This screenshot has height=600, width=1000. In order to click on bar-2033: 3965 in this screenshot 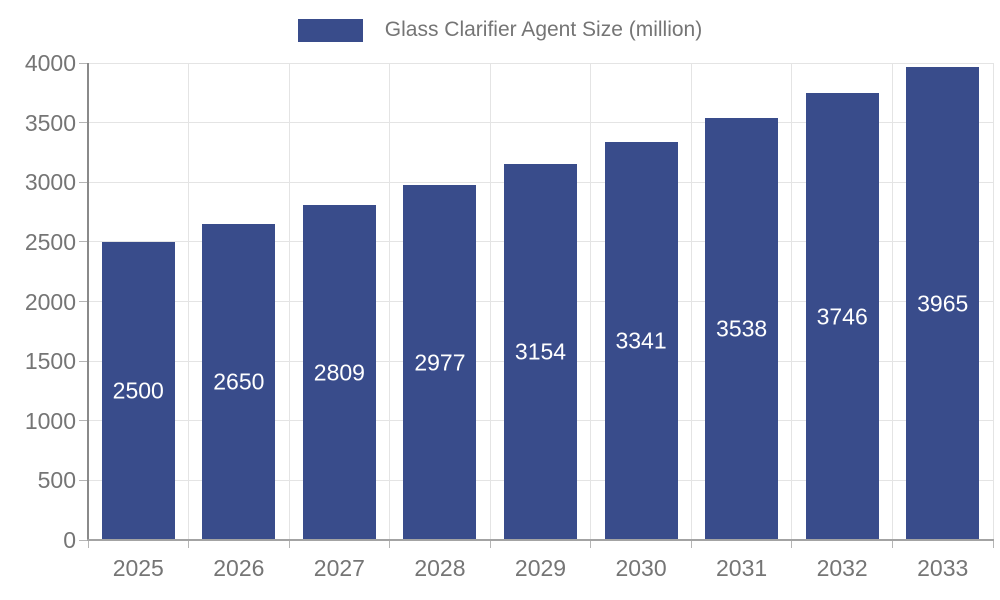, I will do `click(943, 303)`.